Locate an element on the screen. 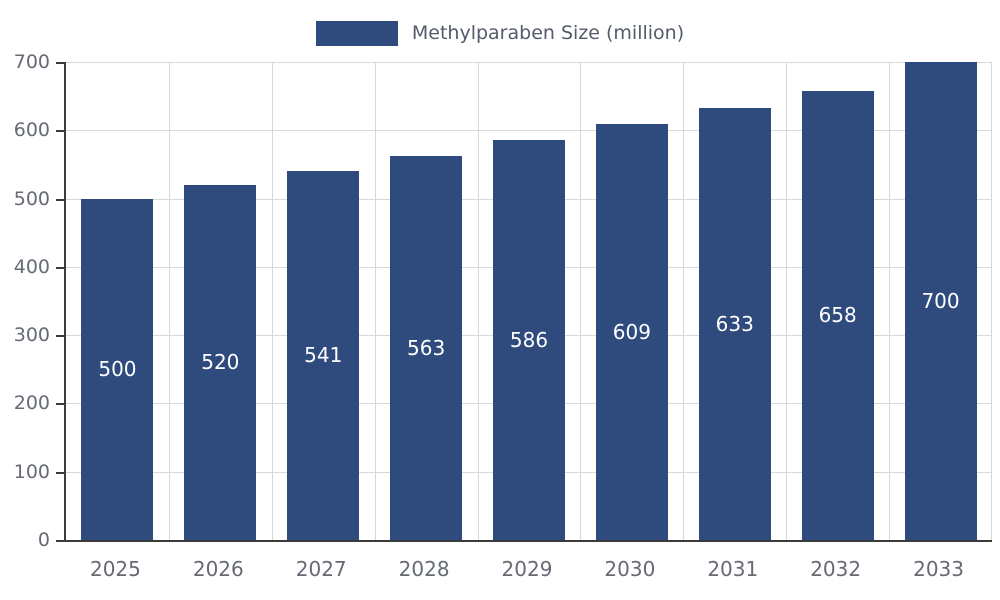 This screenshot has width=1000, height=600. bar-2031: 633 is located at coordinates (734, 323).